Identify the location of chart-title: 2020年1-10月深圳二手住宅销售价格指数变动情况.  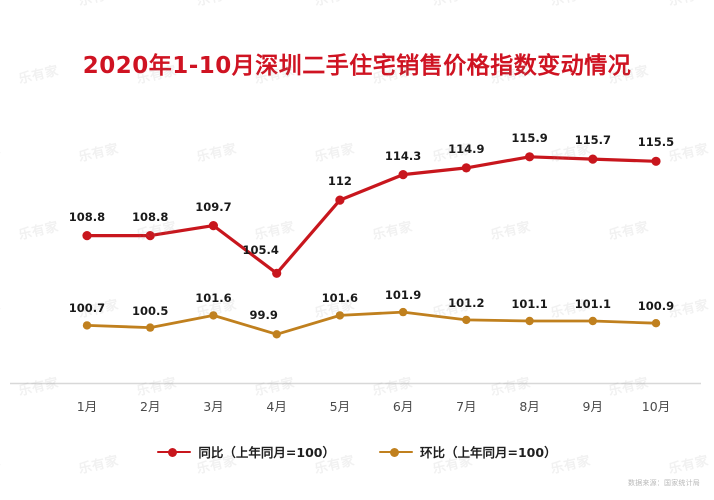
(357, 66).